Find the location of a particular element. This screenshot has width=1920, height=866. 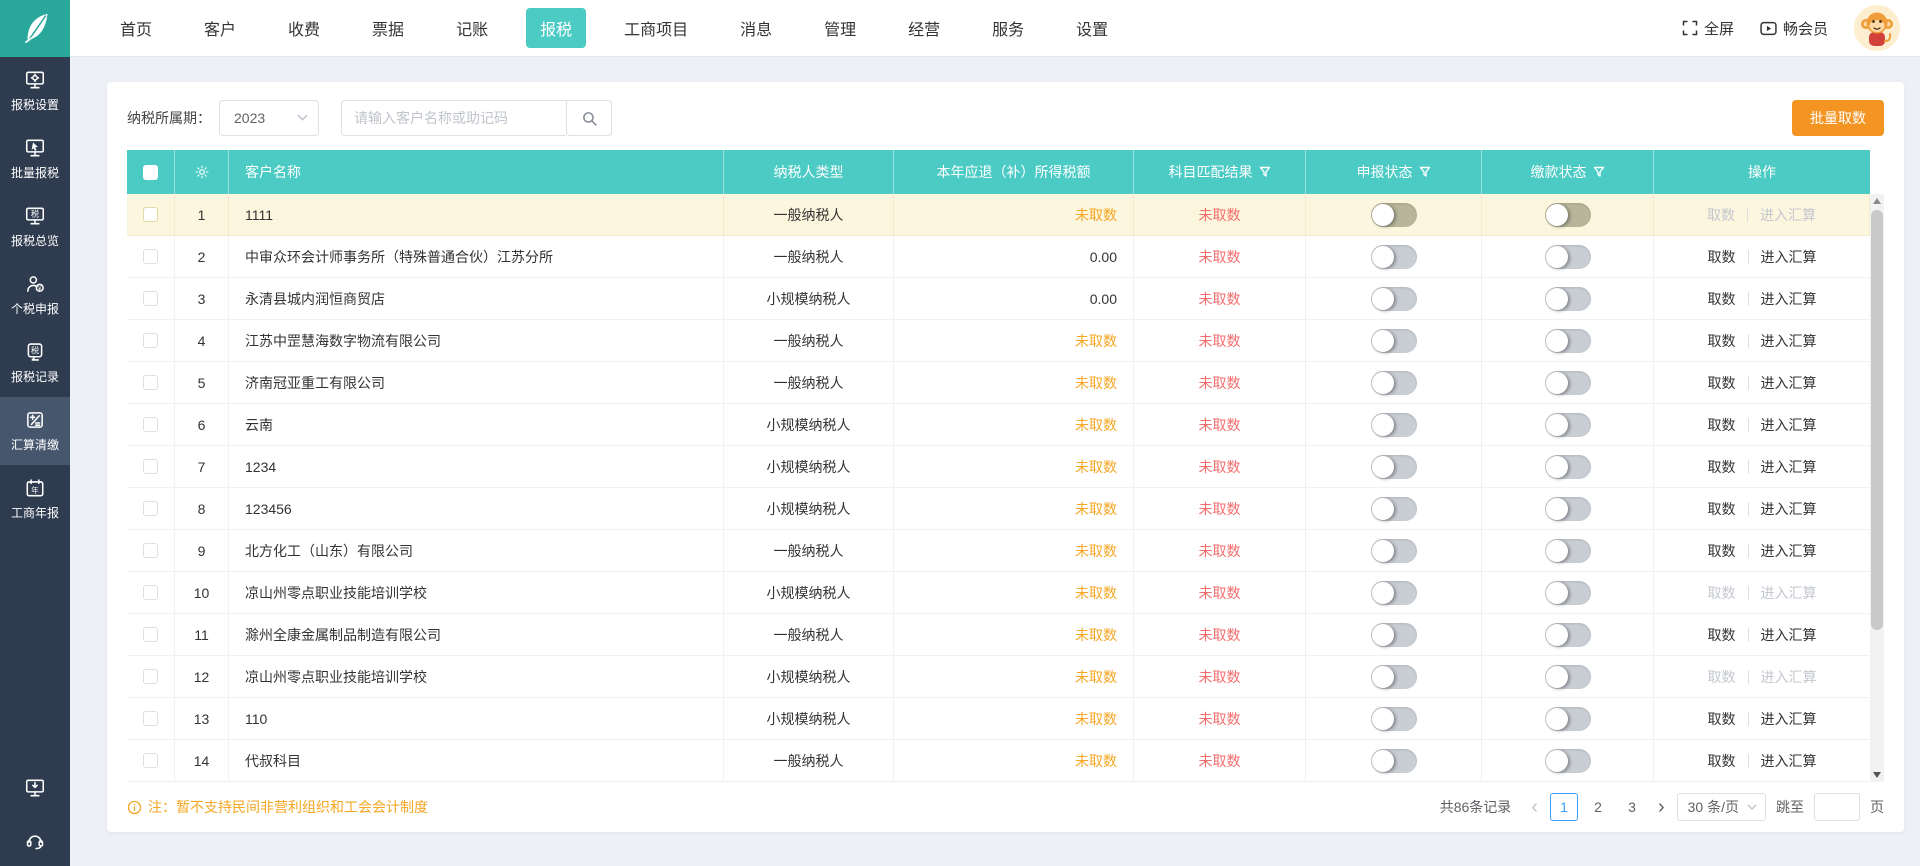

sidebar-item-报税总览: 税报税总览 is located at coordinates (35, 227).